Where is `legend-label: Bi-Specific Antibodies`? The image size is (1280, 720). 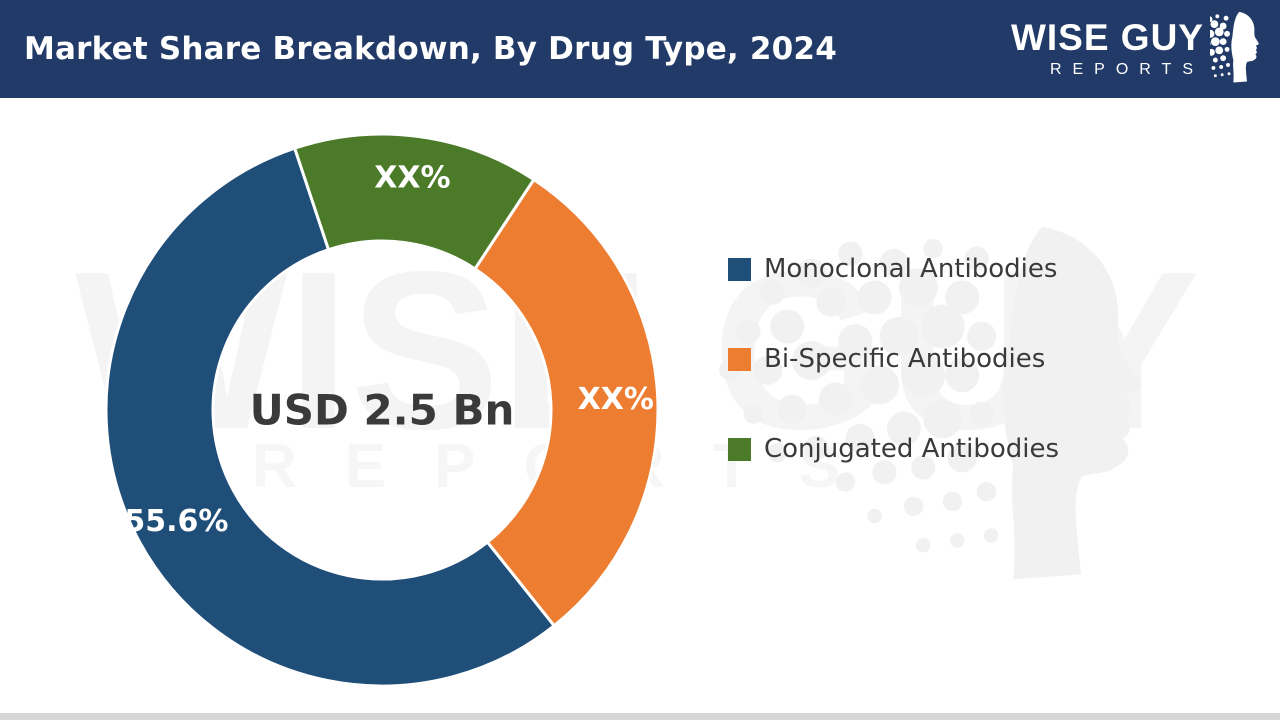 legend-label: Bi-Specific Antibodies is located at coordinates (905, 359).